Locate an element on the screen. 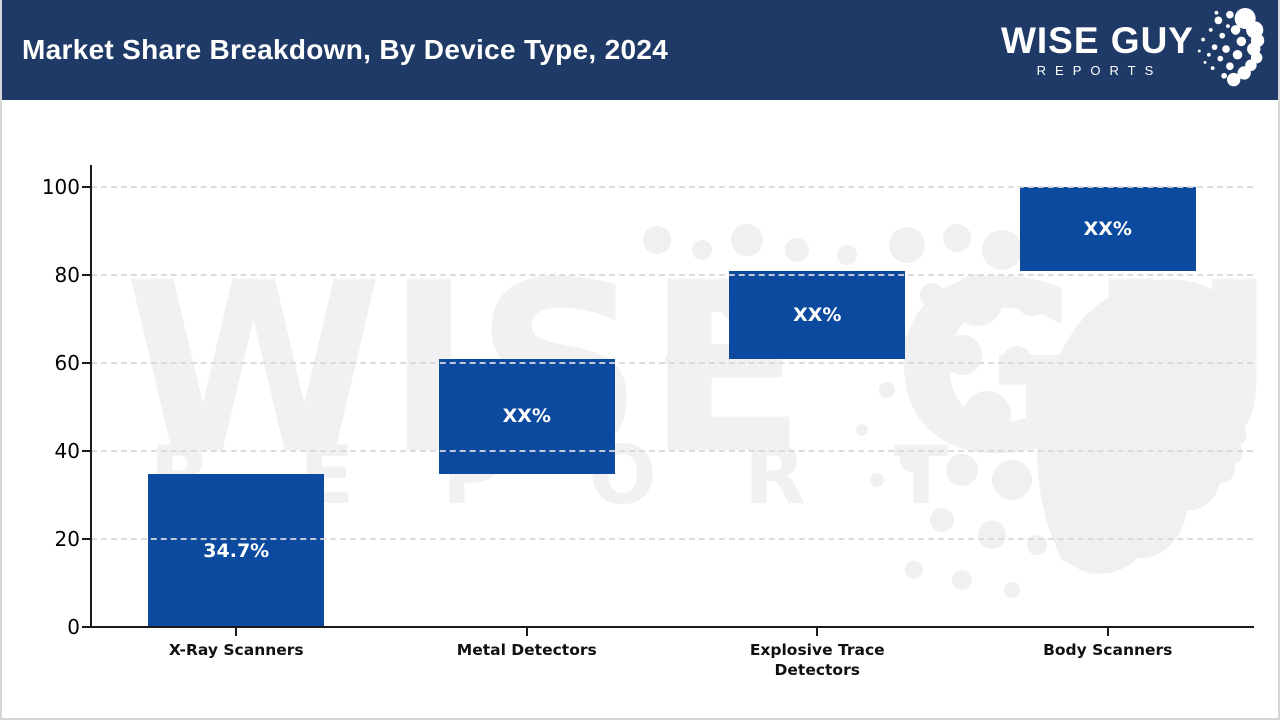  y-tick-label: 40 is located at coordinates (67, 451).